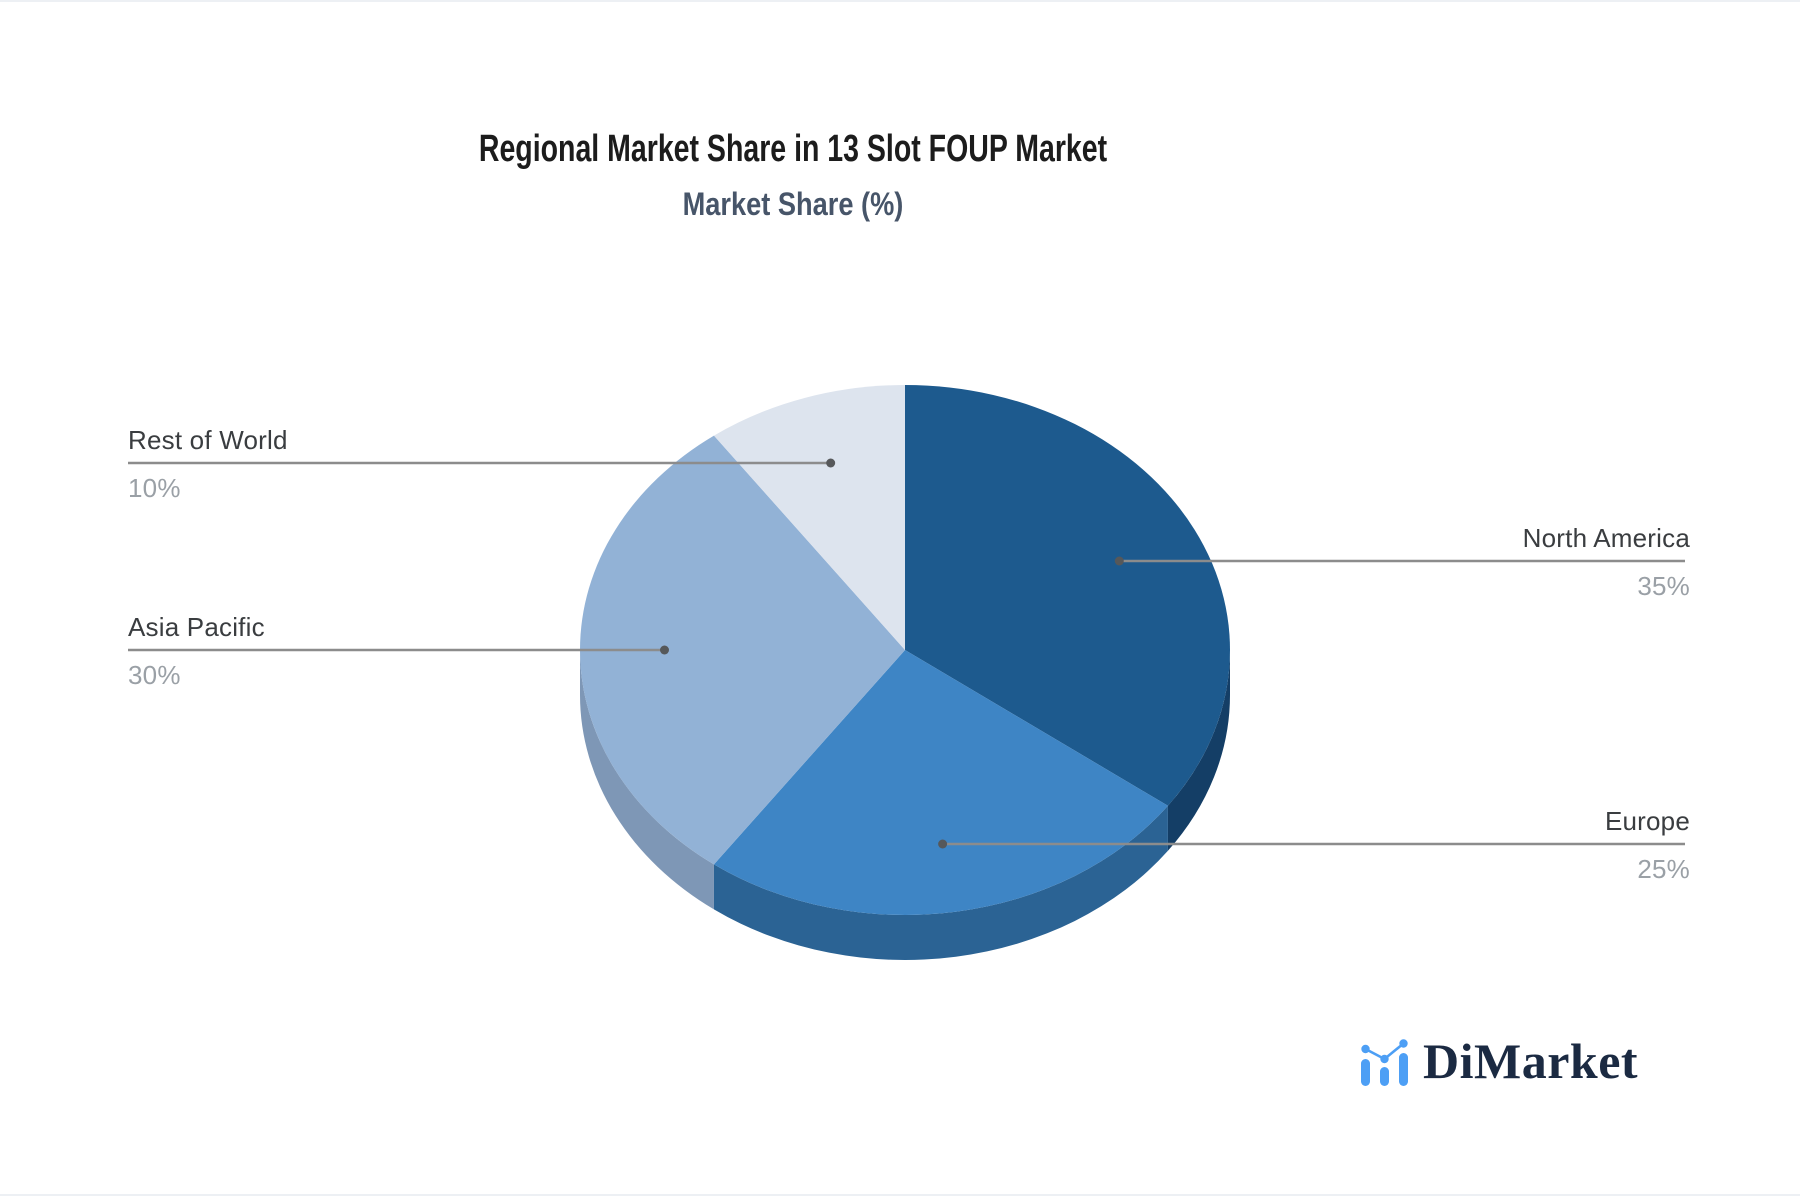 This screenshot has height=1196, width=1800. Describe the element at coordinates (1531, 1061) in the screenshot. I see `brand-name: DiMarket` at that location.